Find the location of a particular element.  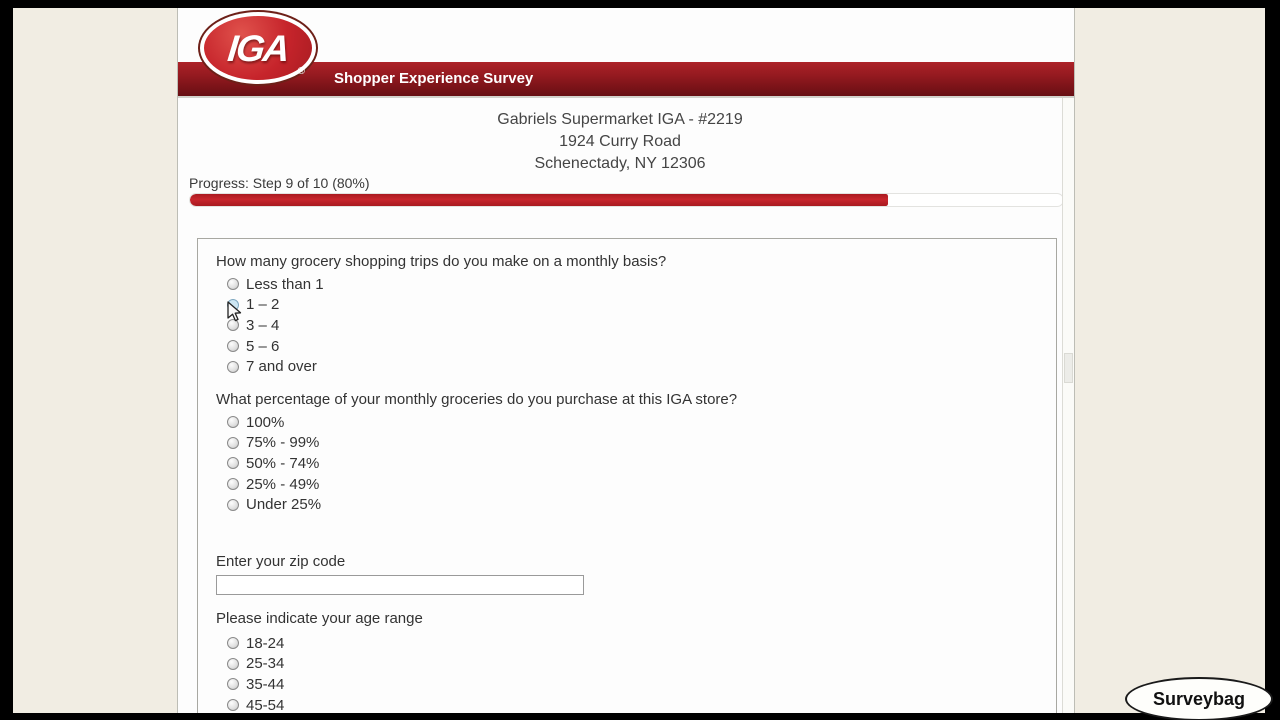

radio-option: Less than 1 is located at coordinates (636, 284).